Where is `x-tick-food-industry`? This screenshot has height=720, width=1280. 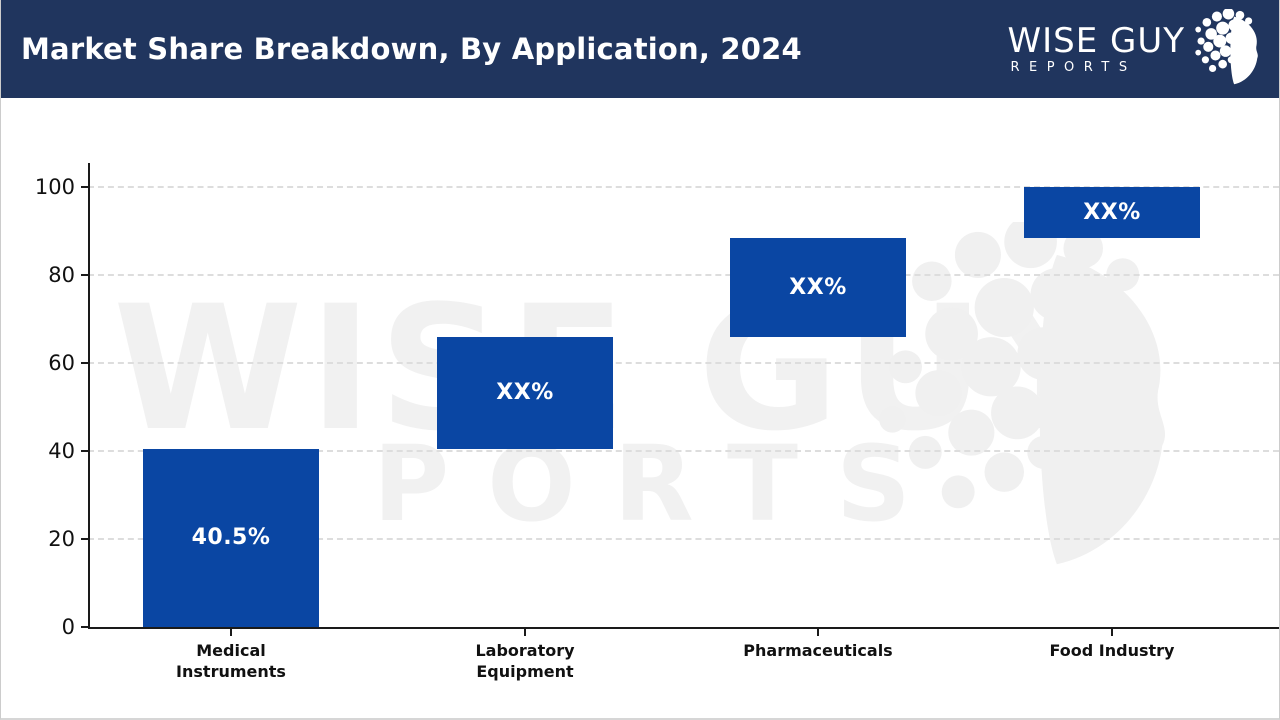 x-tick-food-industry is located at coordinates (1112, 632).